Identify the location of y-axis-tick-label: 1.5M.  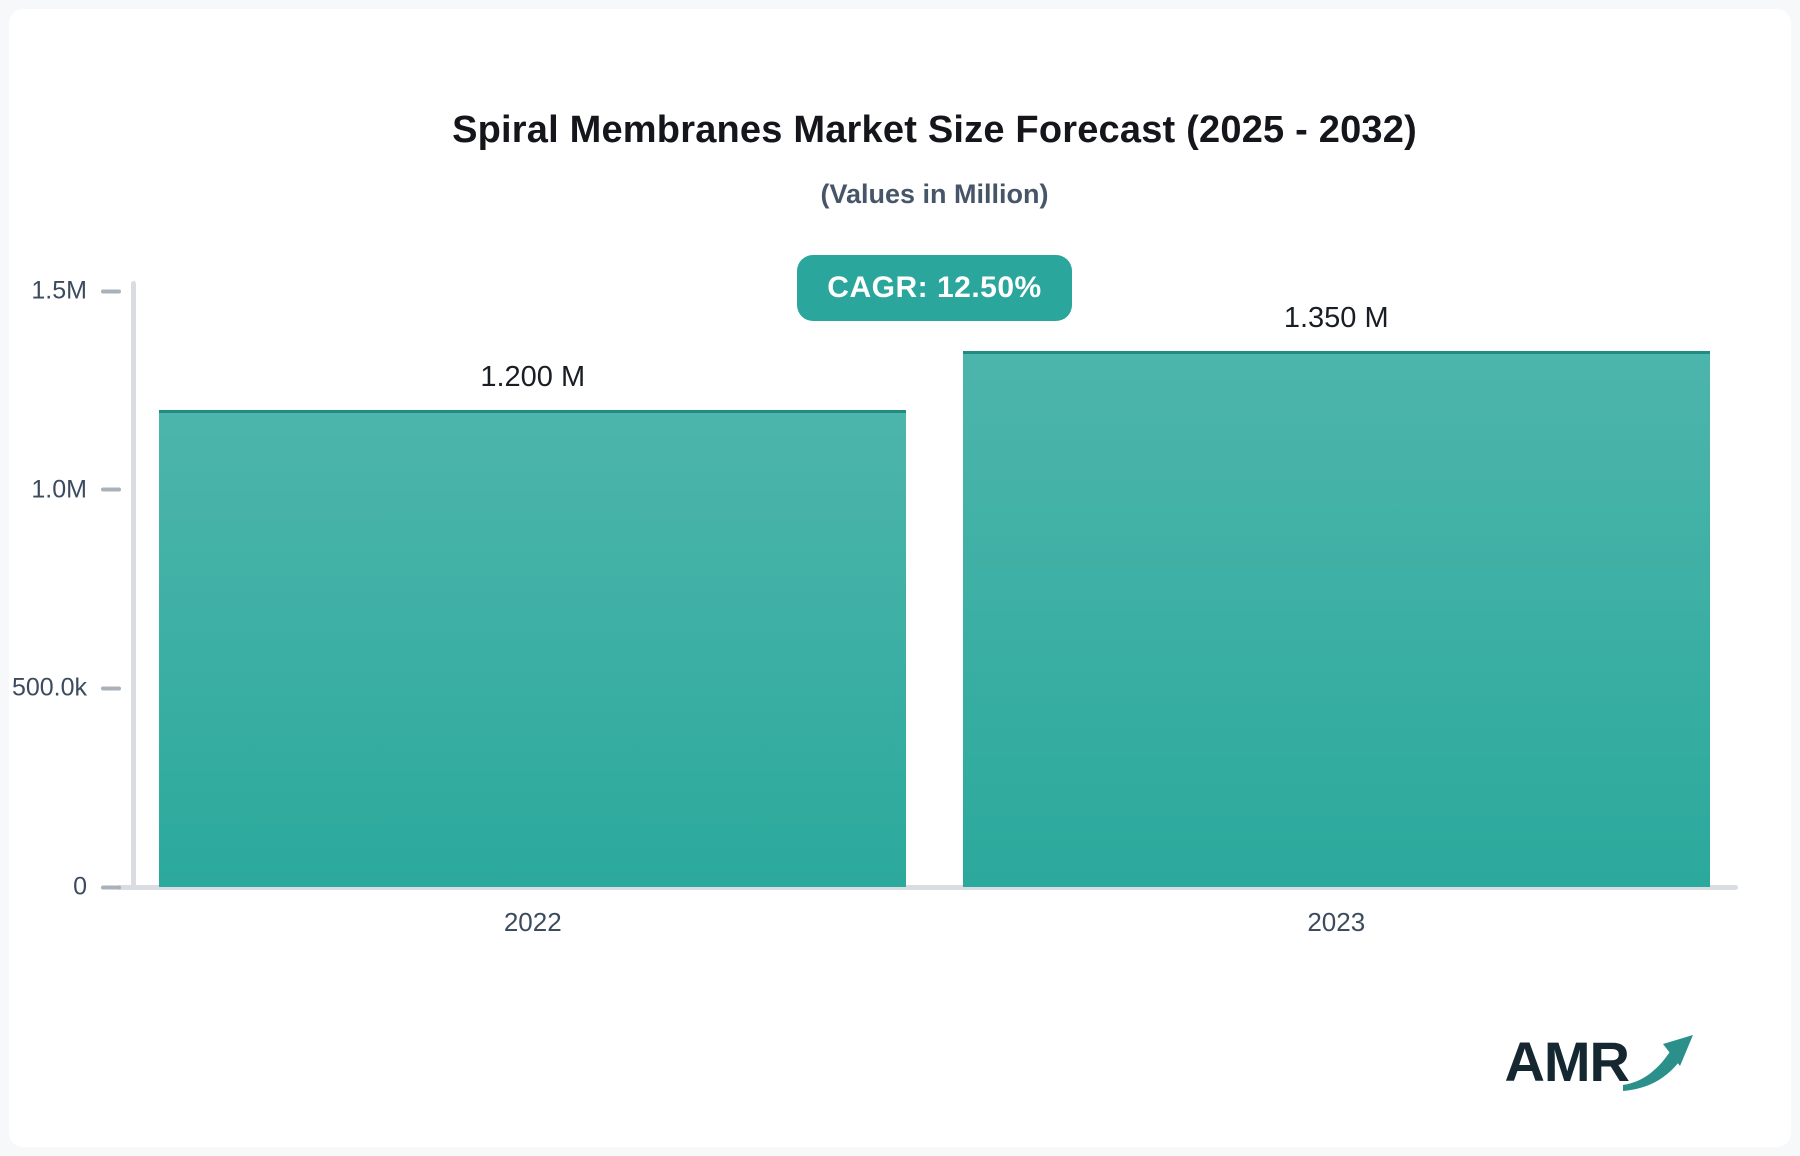
(59, 290).